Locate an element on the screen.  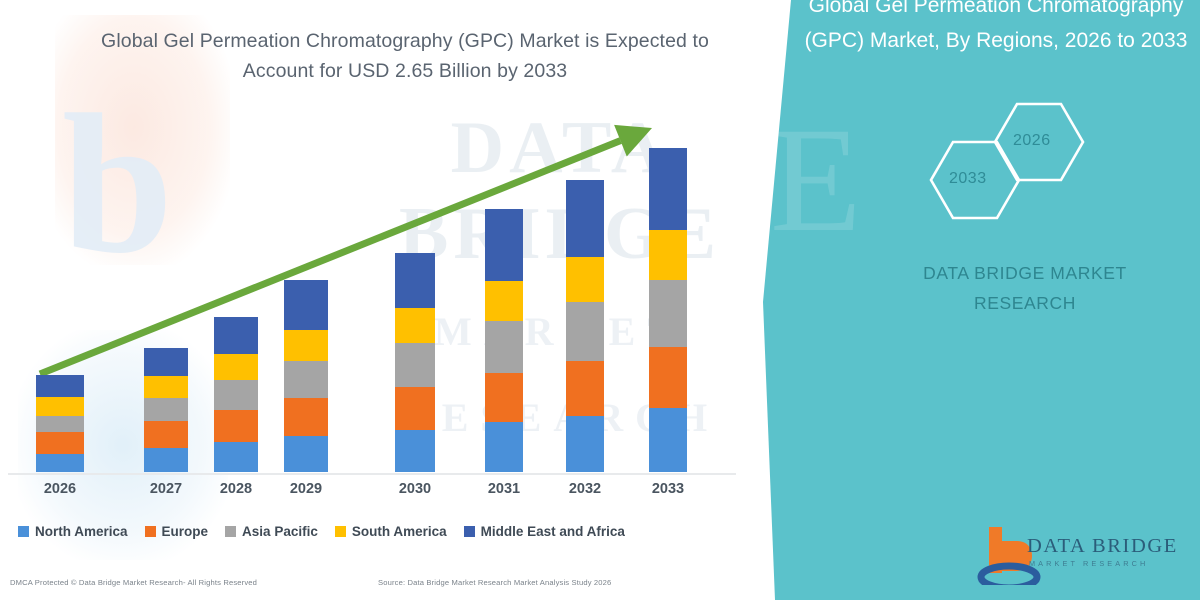
legend-item: South America is located at coordinates (390, 531).